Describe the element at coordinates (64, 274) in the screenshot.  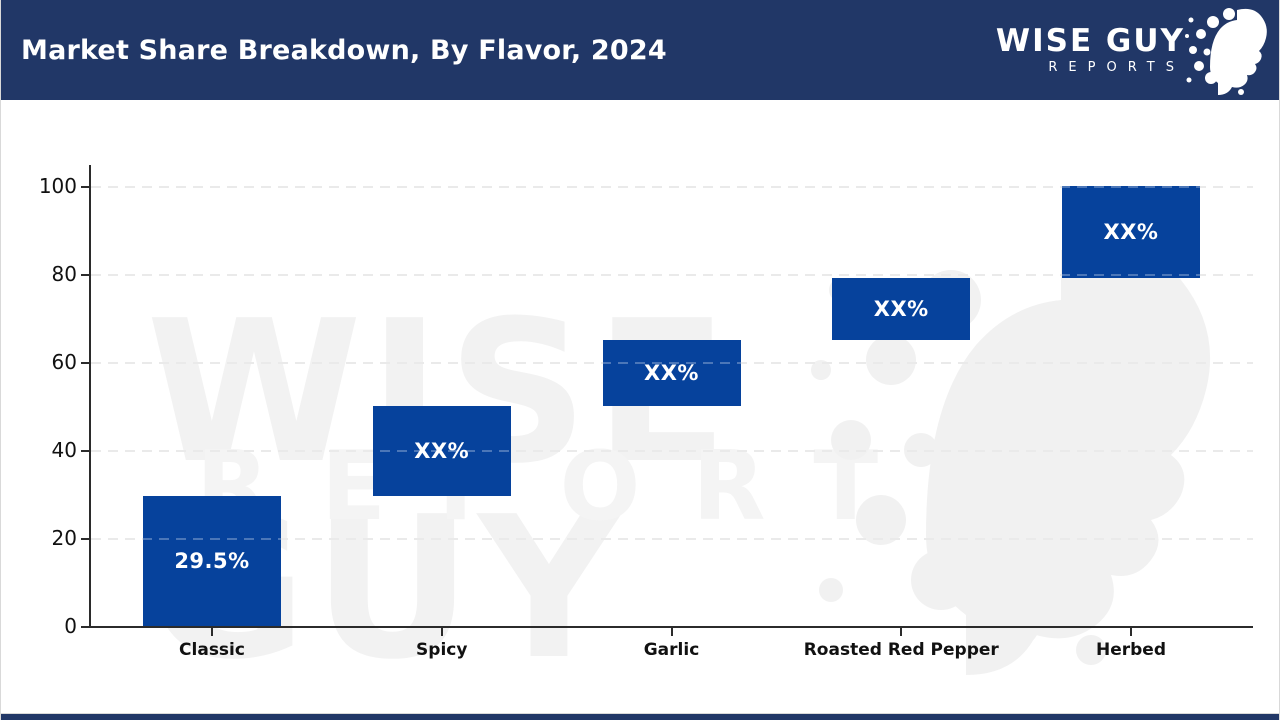
I see `y-axis-tick-label: 80` at that location.